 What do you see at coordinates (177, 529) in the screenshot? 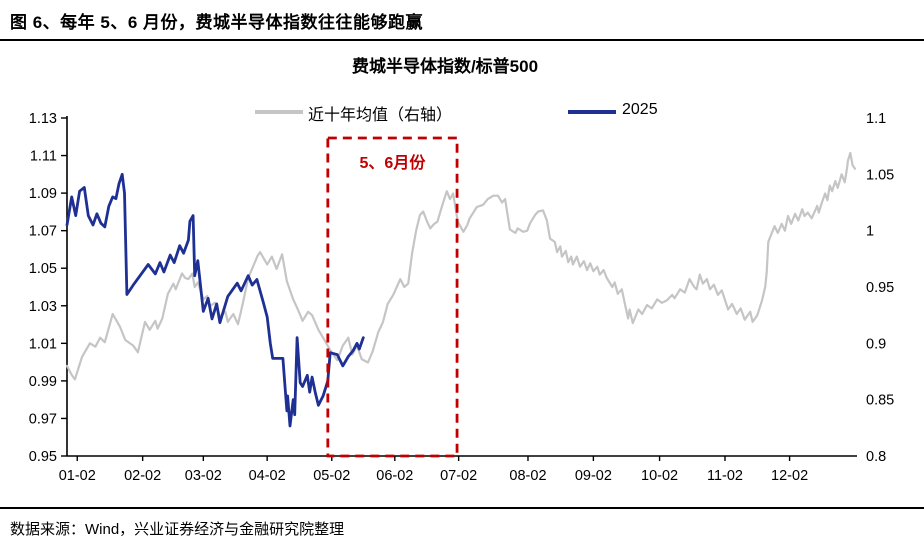
I see `source-text: 数据来源：Wind，兴业证券经济与金融研究院整理` at bounding box center [177, 529].